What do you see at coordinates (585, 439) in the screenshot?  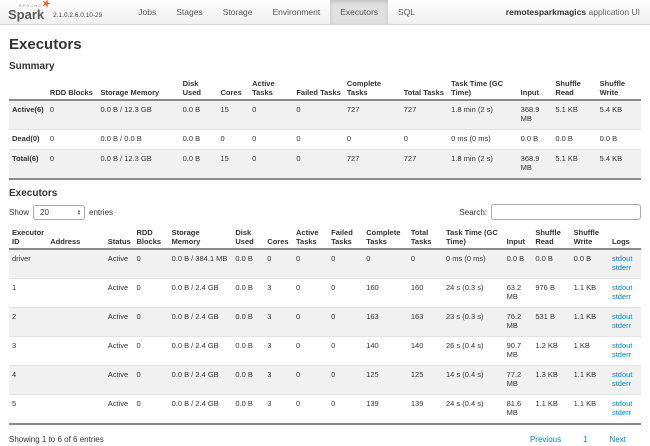 I see `pagination-page-1: 1` at bounding box center [585, 439].